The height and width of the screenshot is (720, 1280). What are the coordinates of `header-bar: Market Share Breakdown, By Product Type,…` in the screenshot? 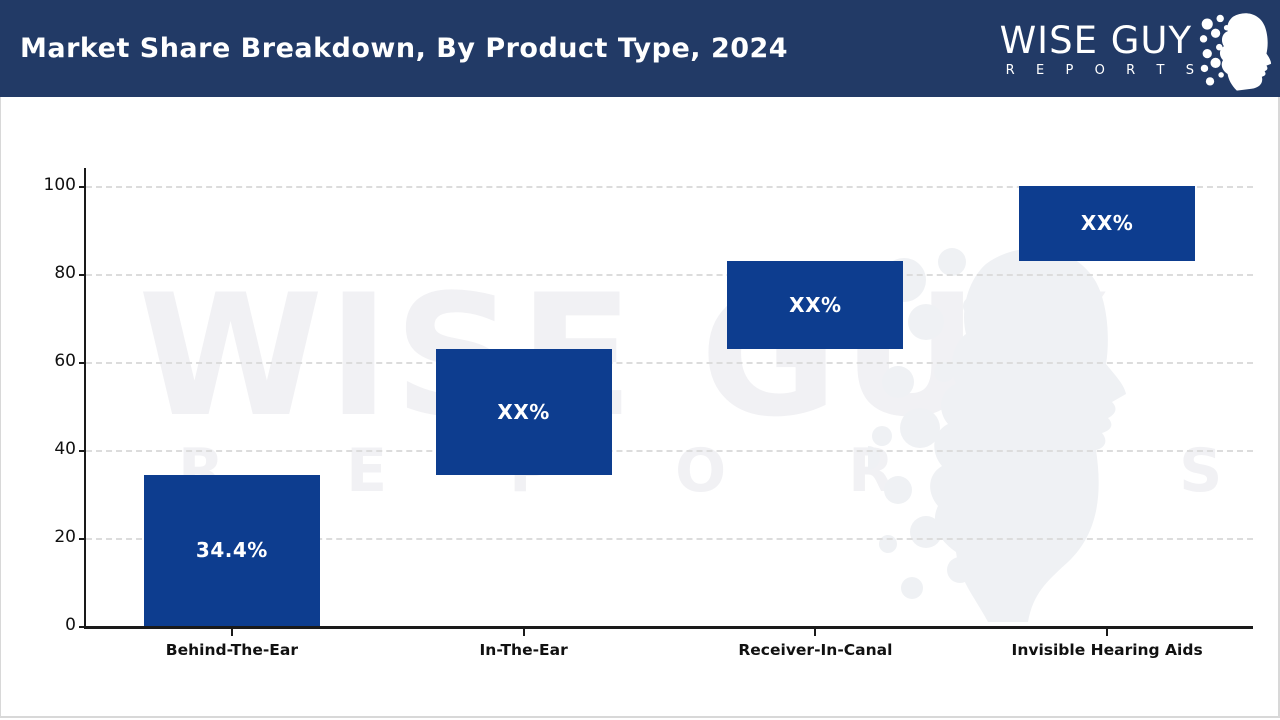 It's located at (640, 48).